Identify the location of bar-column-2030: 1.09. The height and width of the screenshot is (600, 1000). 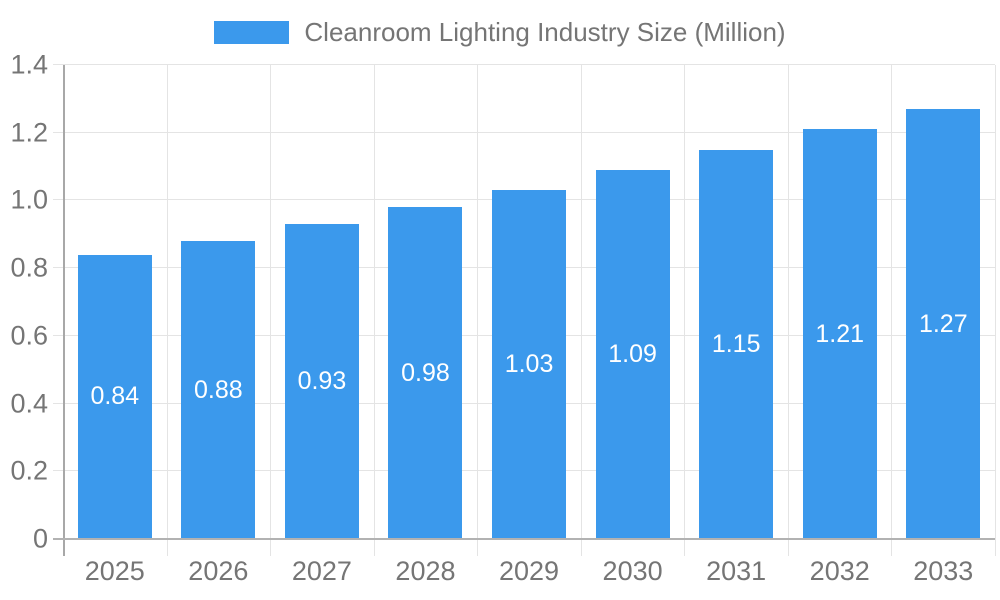
(633, 302).